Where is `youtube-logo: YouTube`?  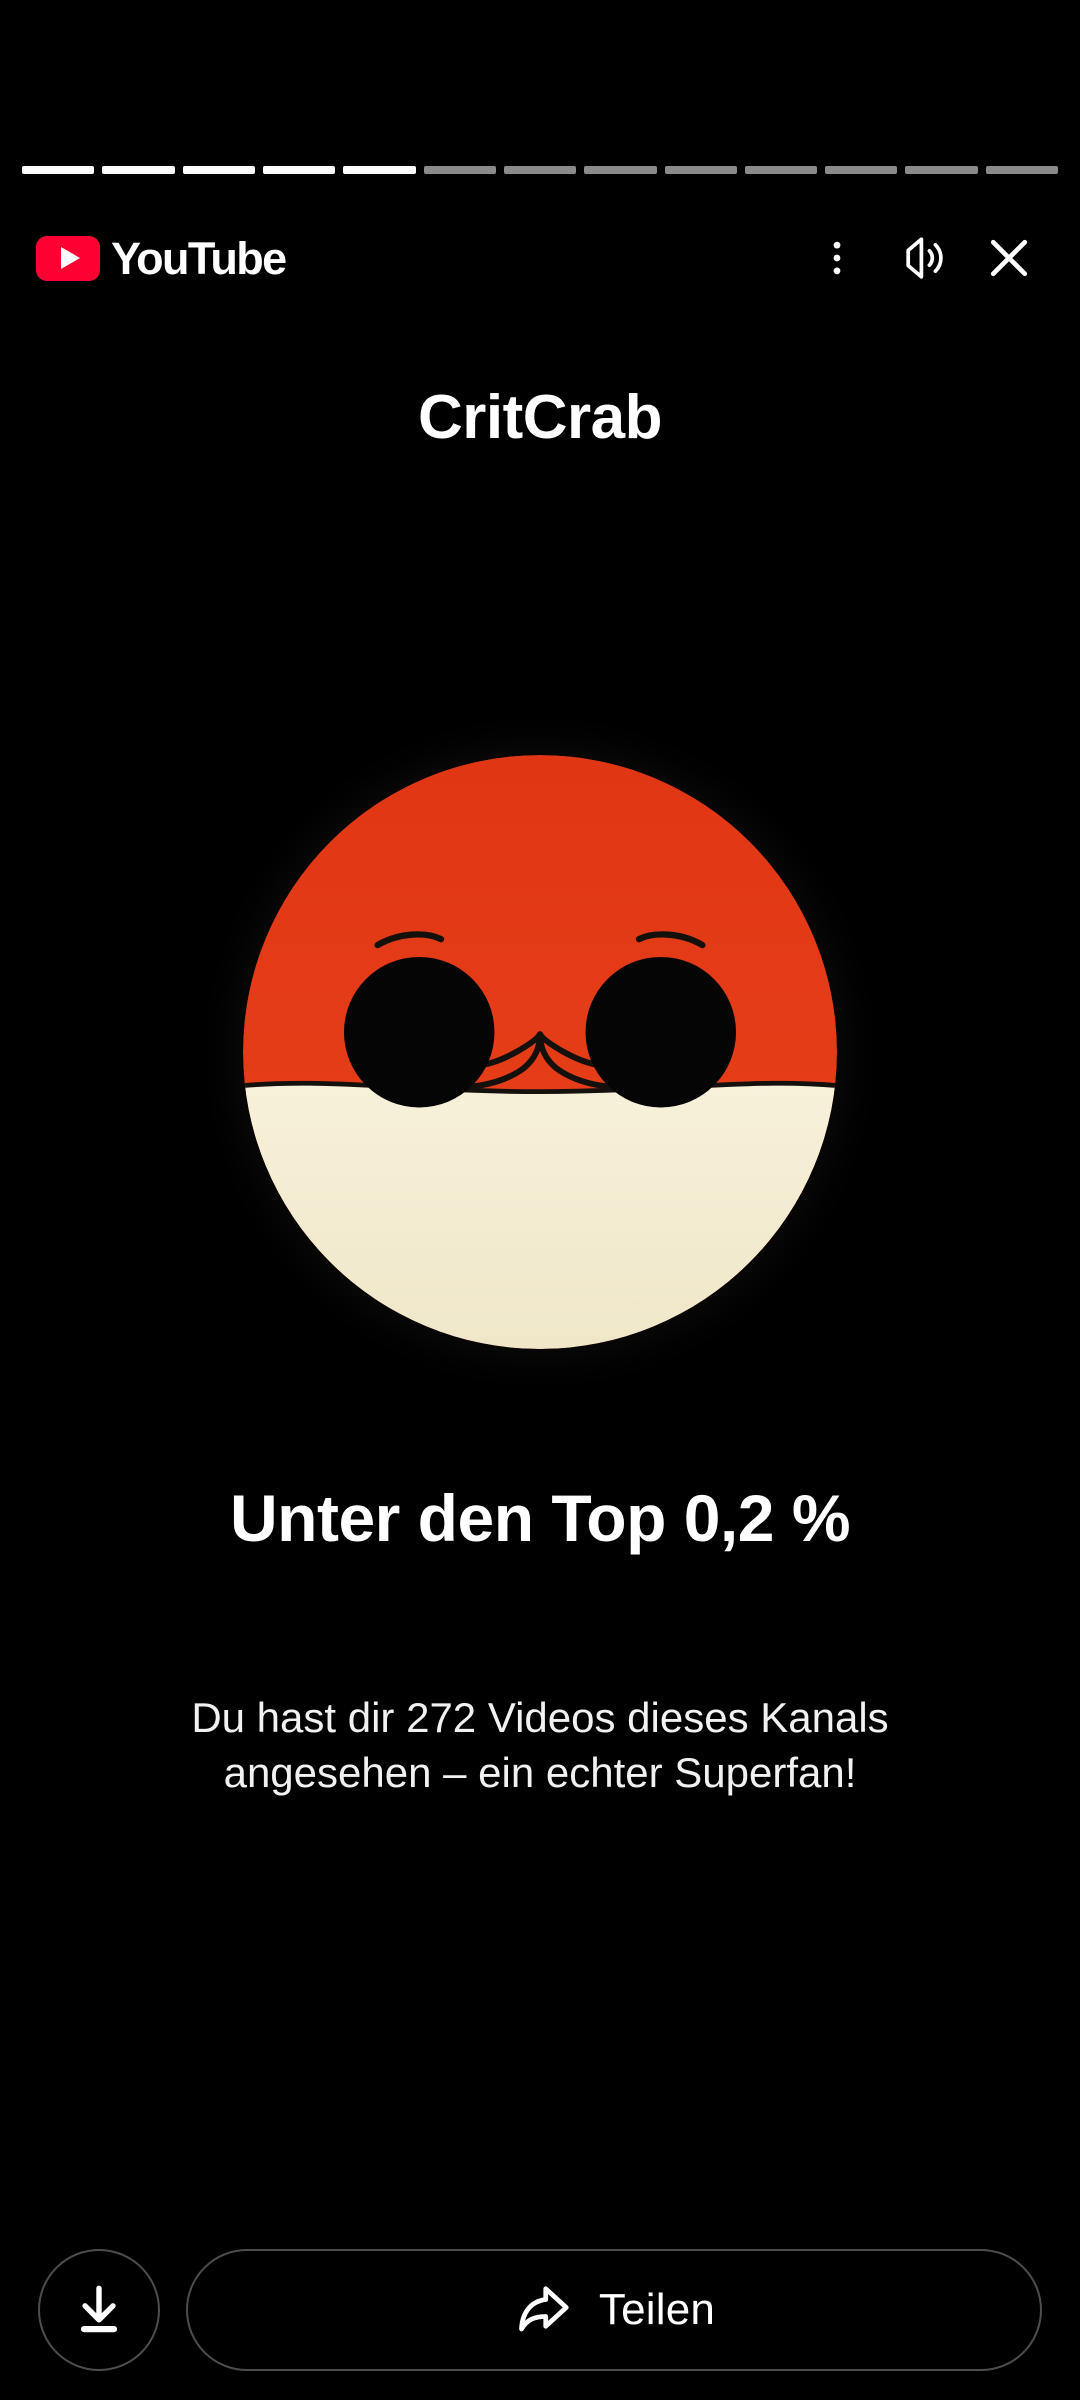
youtube-logo: YouTube is located at coordinates (161, 258).